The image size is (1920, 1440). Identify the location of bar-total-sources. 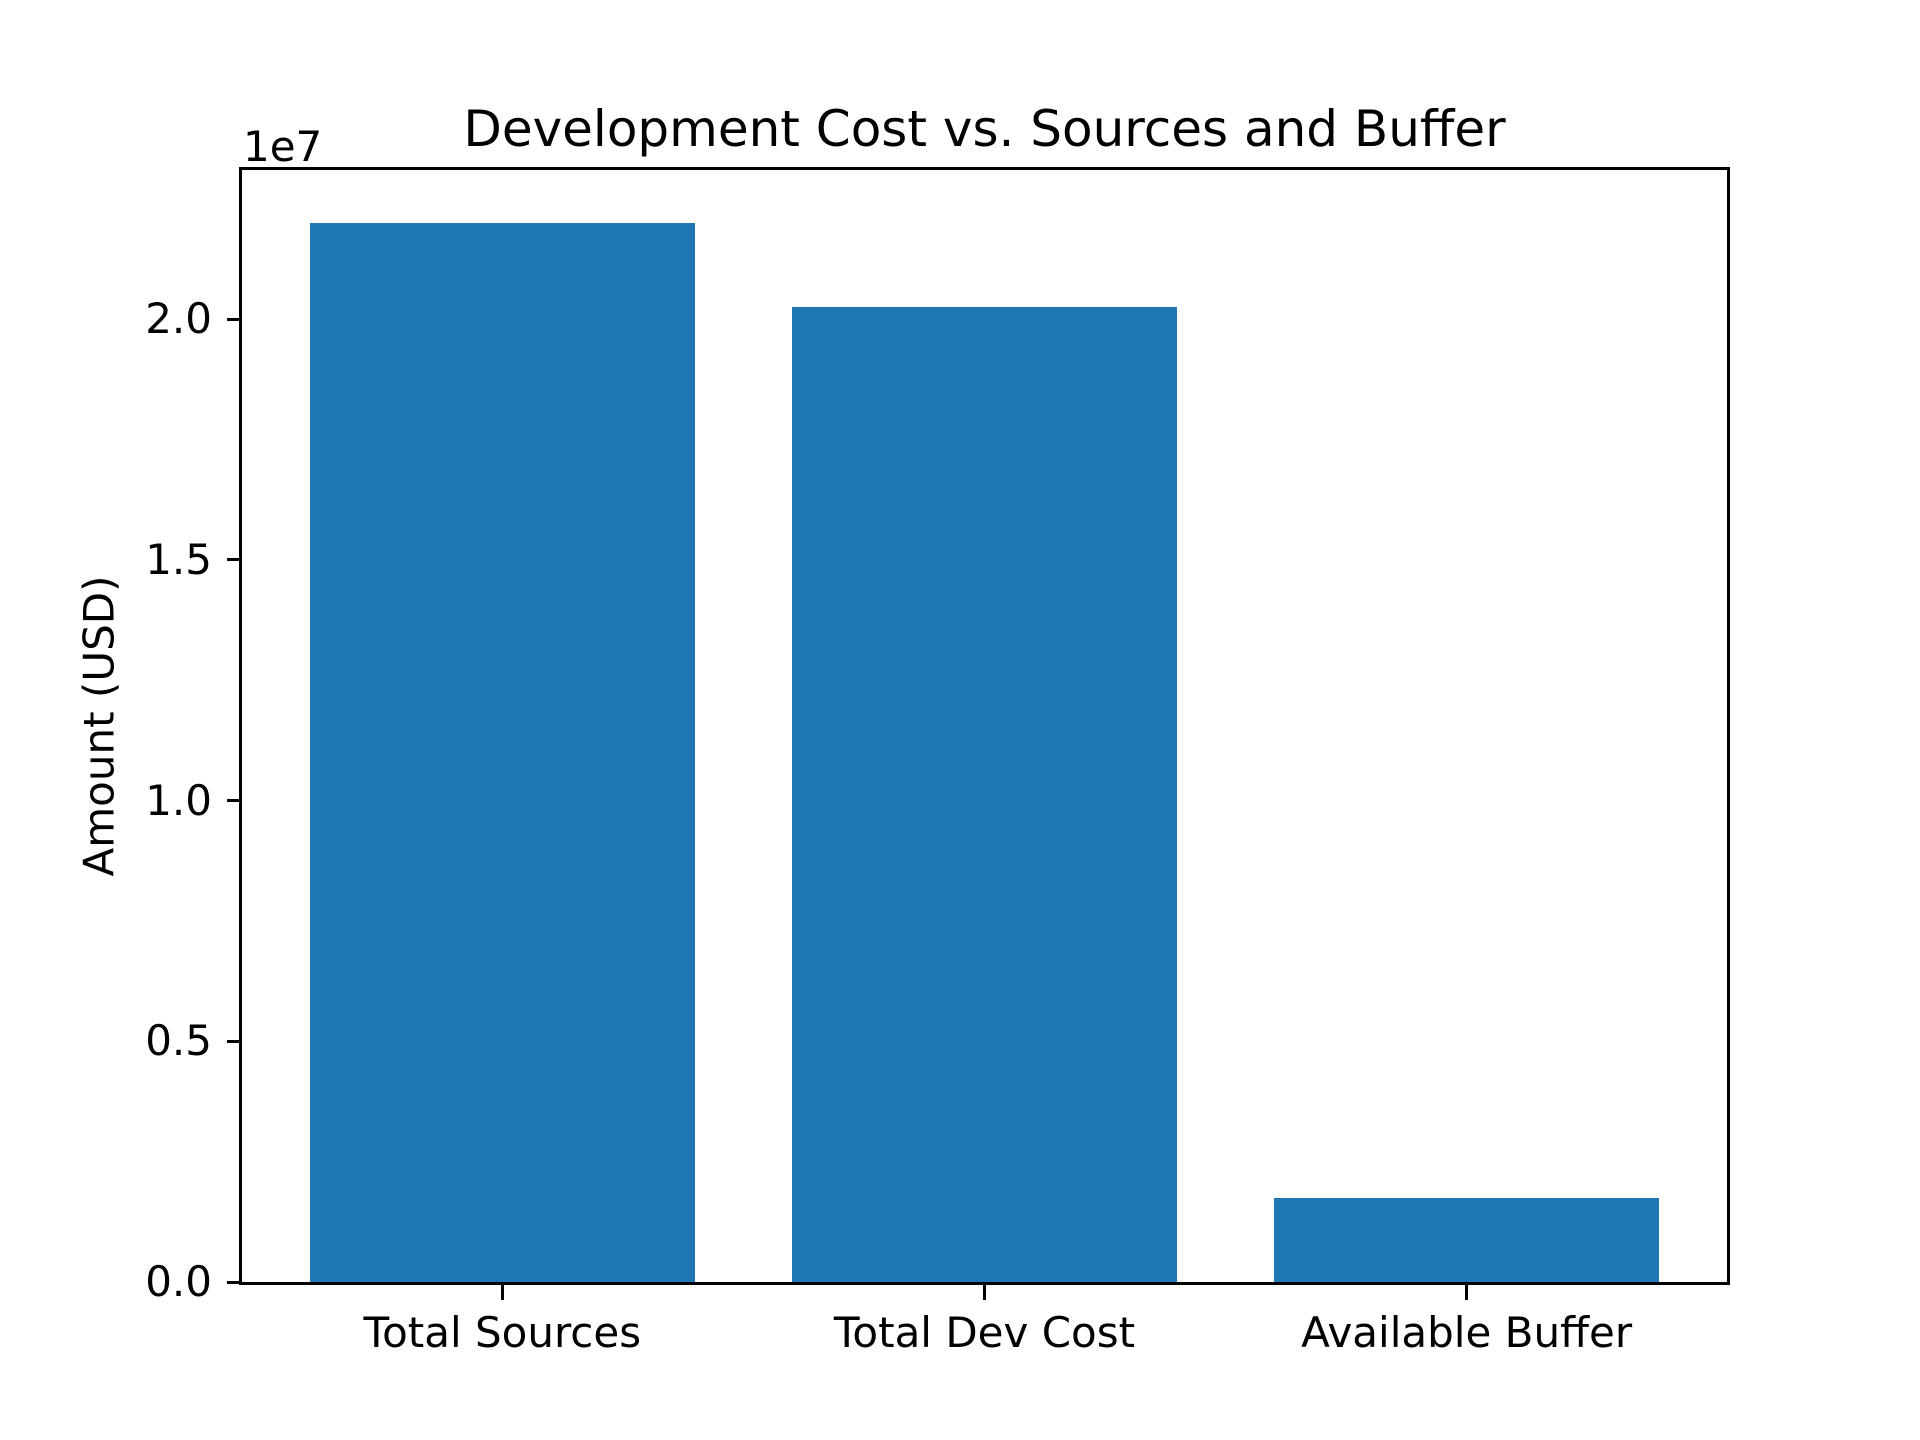
(502, 752).